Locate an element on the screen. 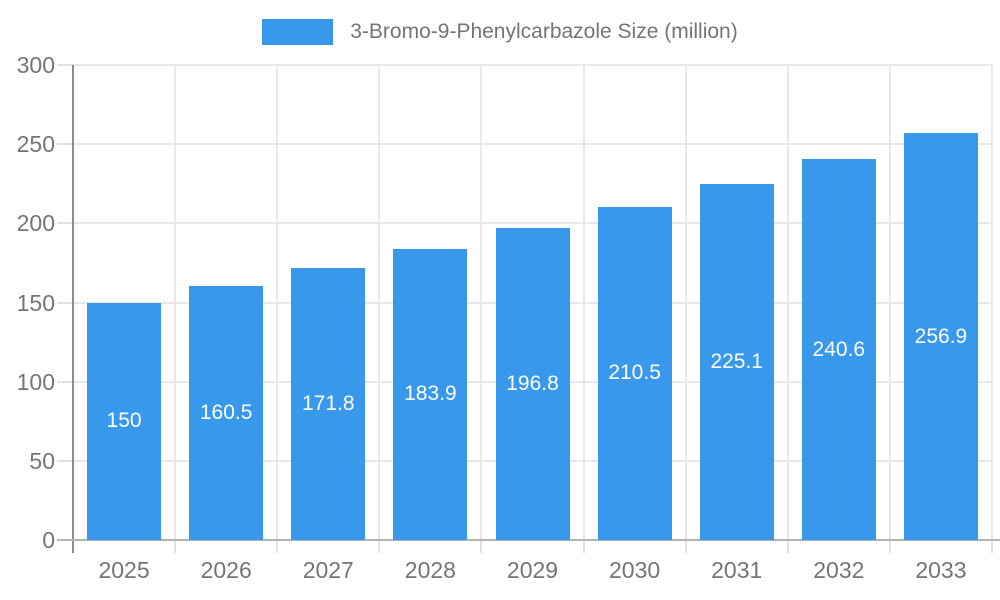 This screenshot has height=600, width=1000. x-tick-label-2025: 2025 is located at coordinates (124, 570).